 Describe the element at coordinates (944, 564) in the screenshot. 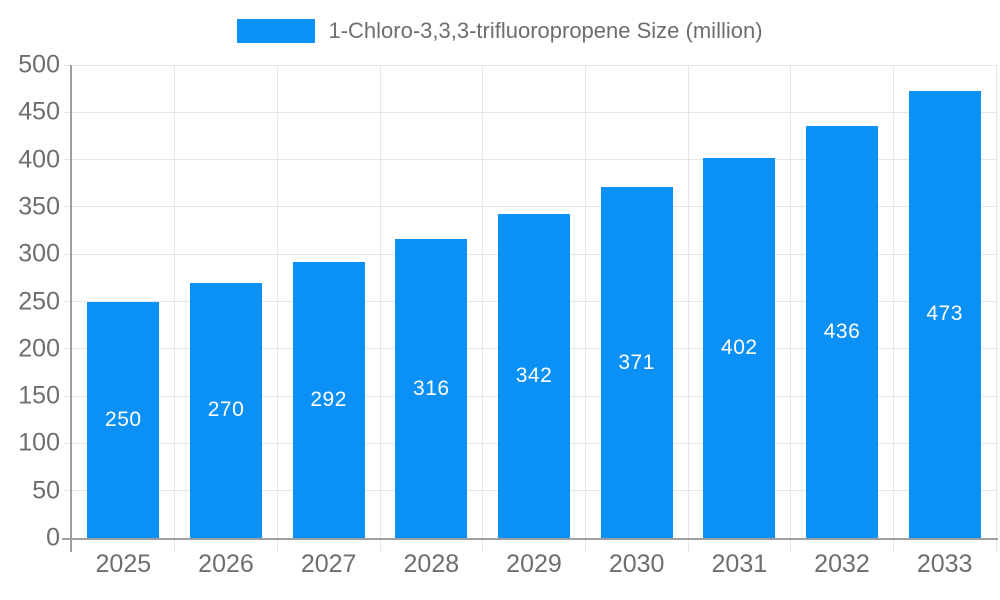

I see `x-axis-tick-label: 2033` at that location.